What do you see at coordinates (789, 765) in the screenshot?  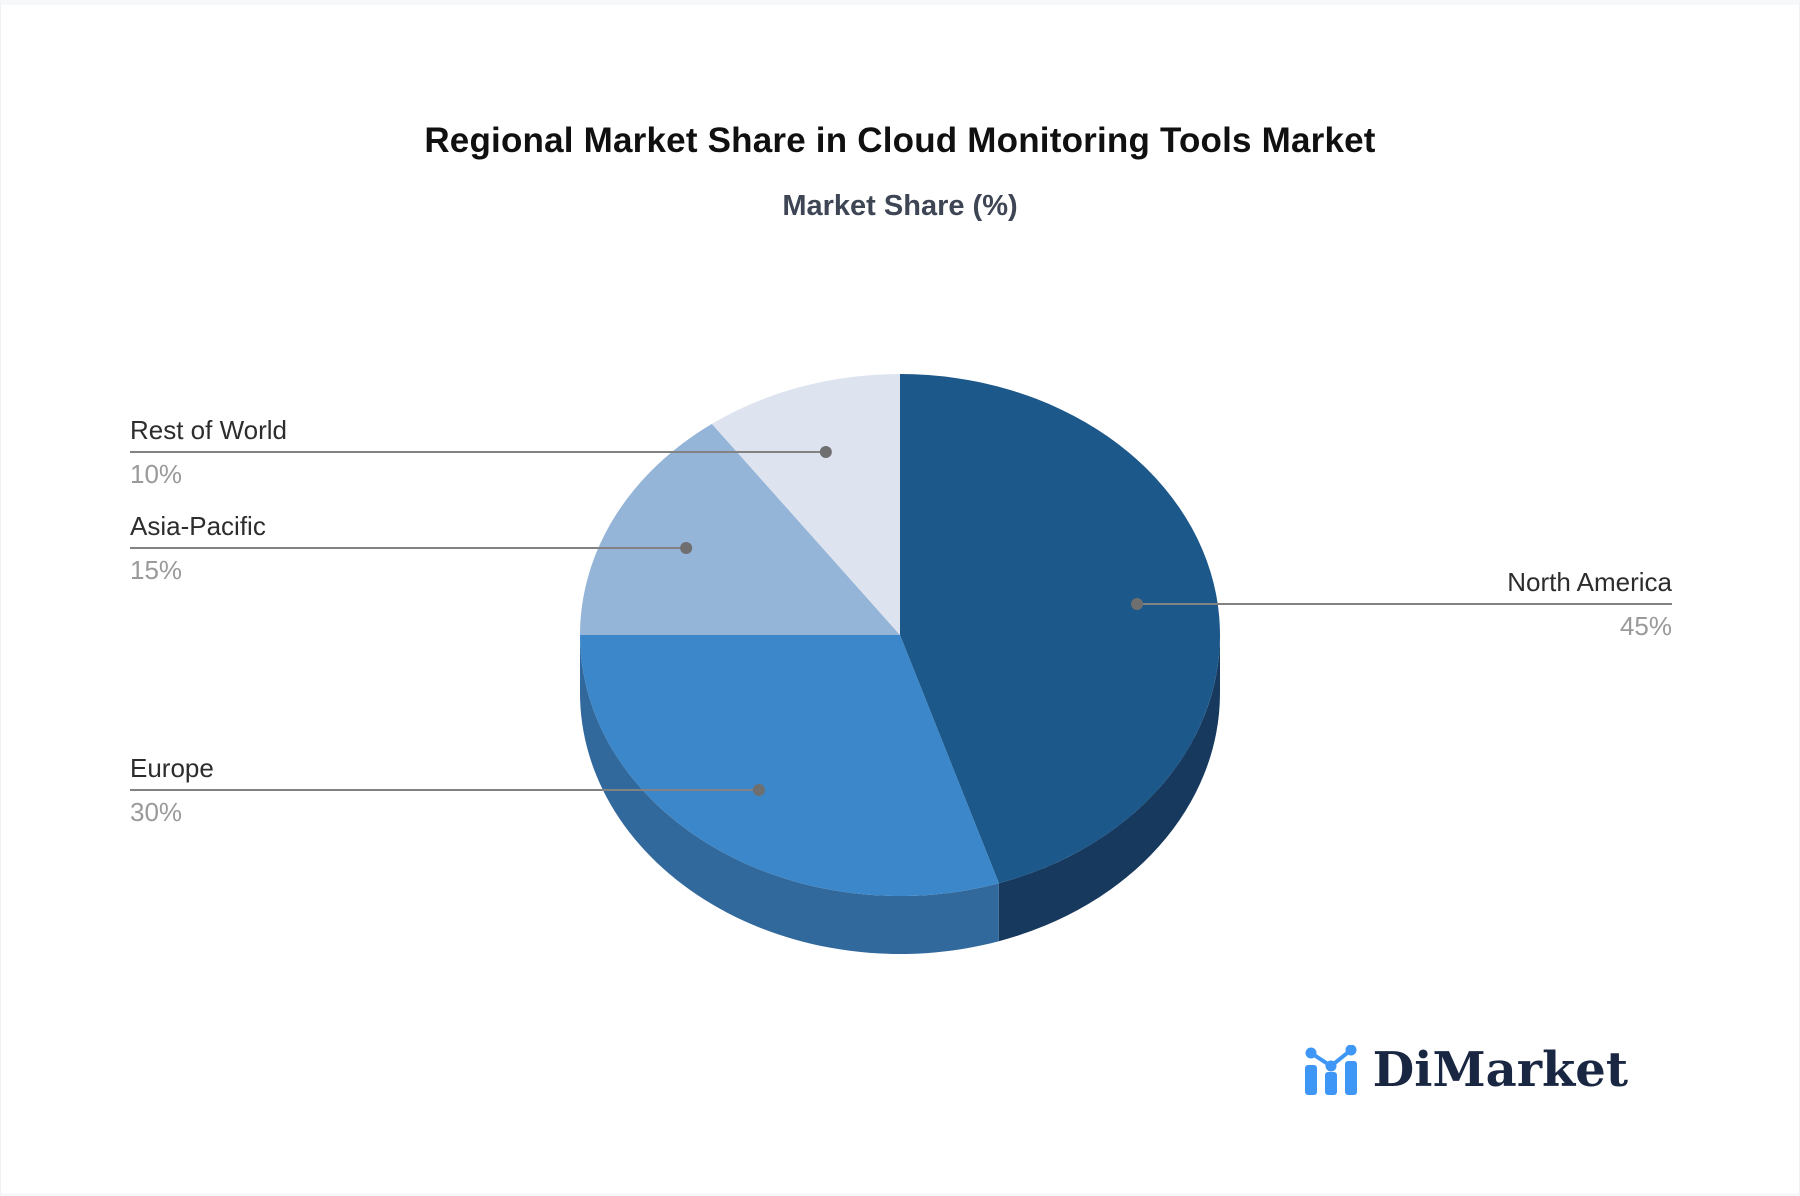 I see `pie-slice-europe` at bounding box center [789, 765].